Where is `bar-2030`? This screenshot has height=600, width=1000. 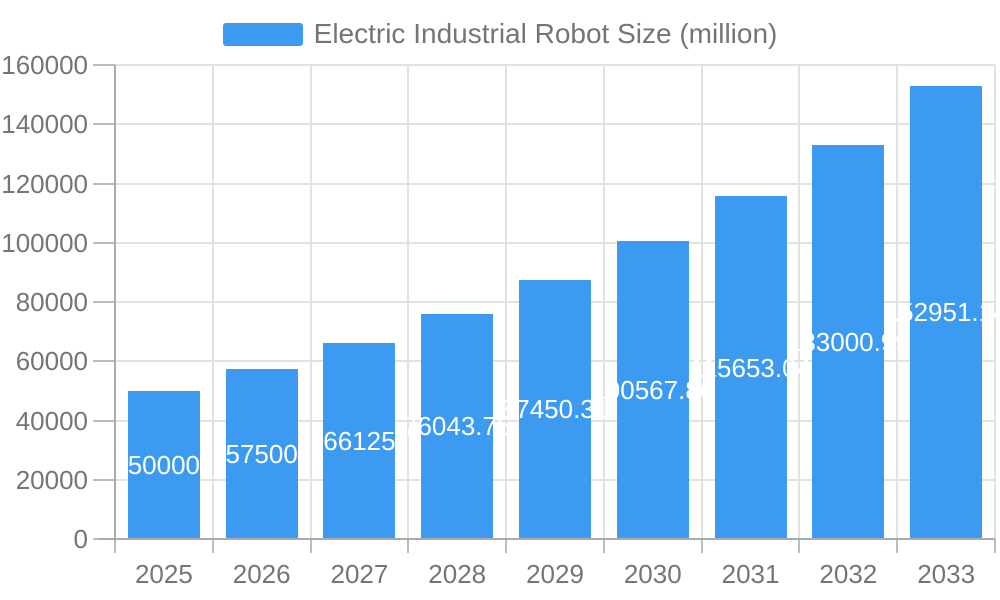
bar-2030 is located at coordinates (652, 390).